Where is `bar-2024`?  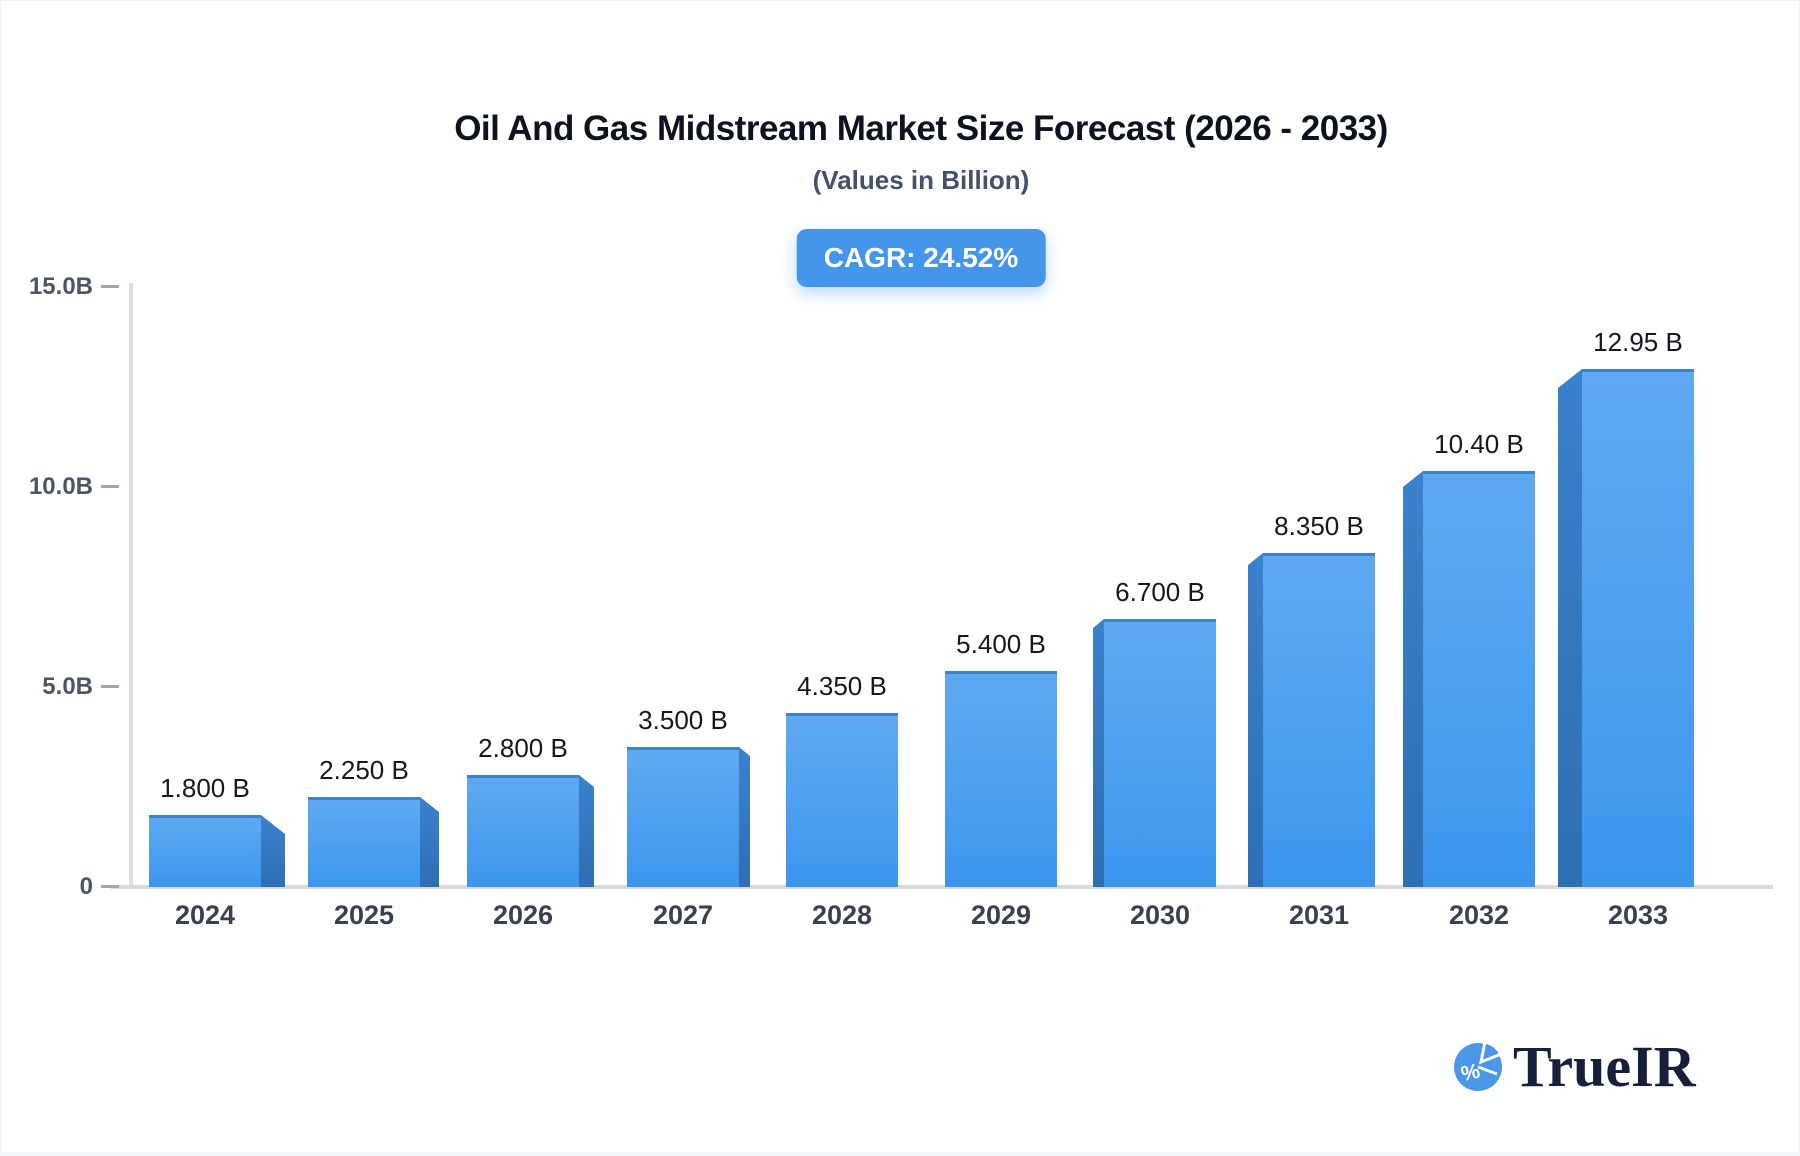 bar-2024 is located at coordinates (205, 851).